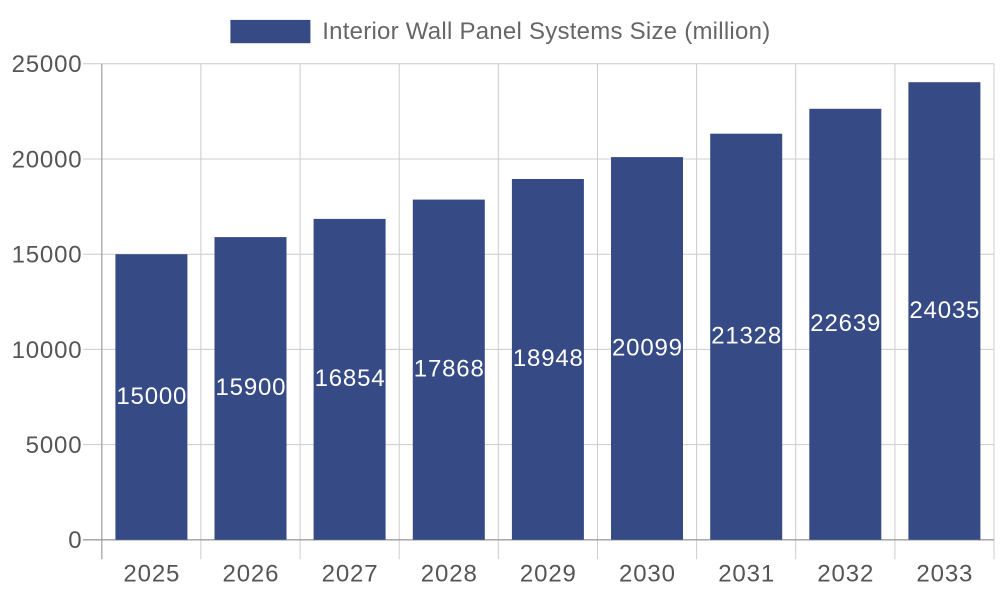 The height and width of the screenshot is (600, 1000). I want to click on svg-text: 24035, so click(944, 310).